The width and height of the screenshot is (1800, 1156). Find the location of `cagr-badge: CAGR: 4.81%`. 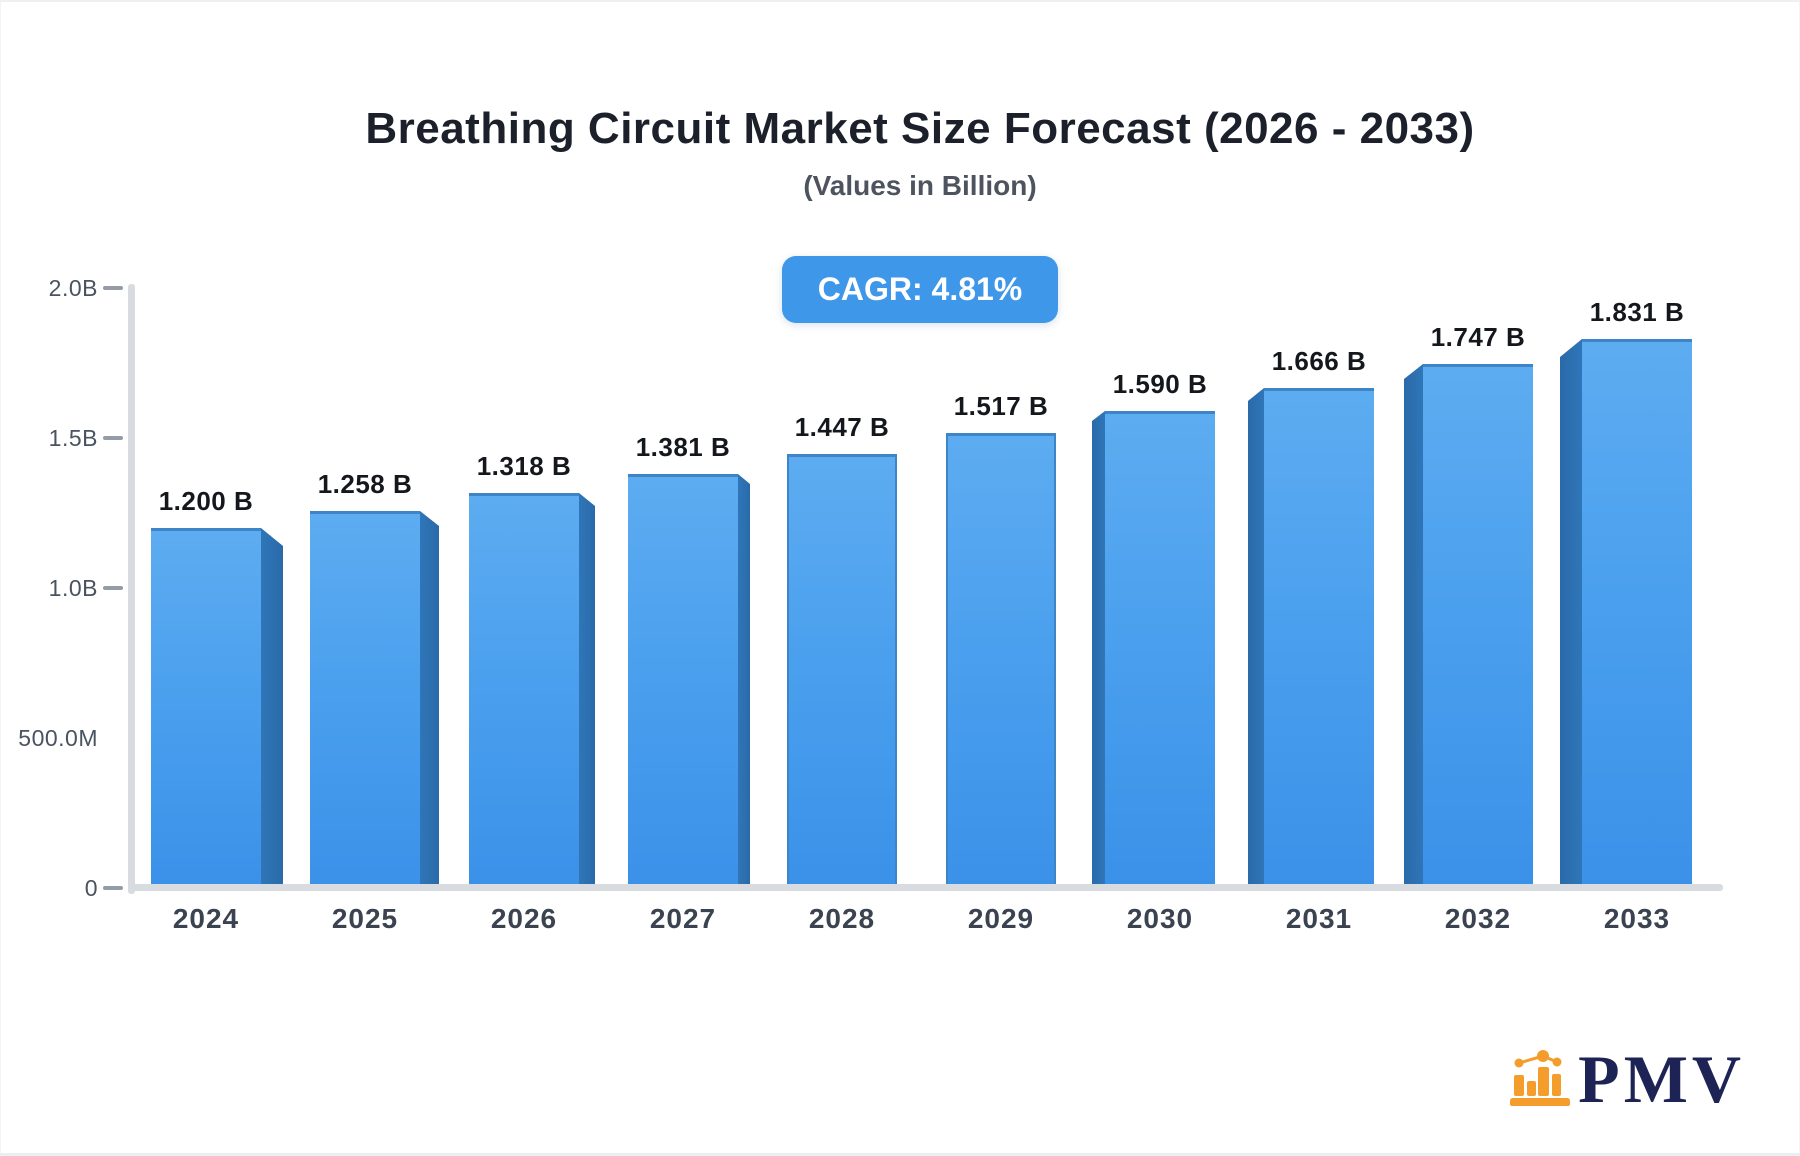

cagr-badge: CAGR: 4.81% is located at coordinates (920, 289).